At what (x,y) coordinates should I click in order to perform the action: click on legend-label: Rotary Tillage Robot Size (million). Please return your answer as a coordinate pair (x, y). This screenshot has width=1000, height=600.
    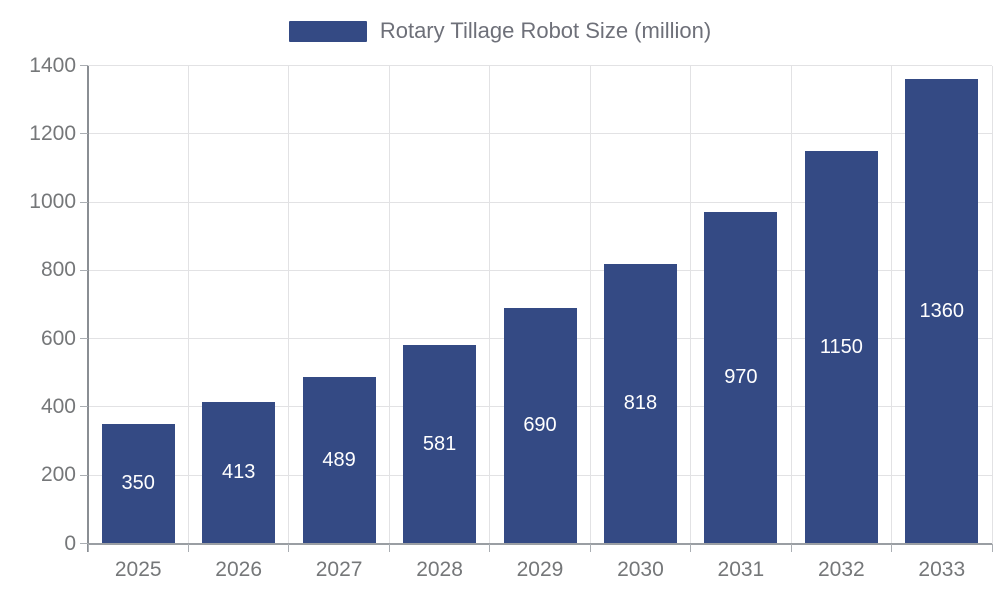
    Looking at the image, I should click on (545, 30).